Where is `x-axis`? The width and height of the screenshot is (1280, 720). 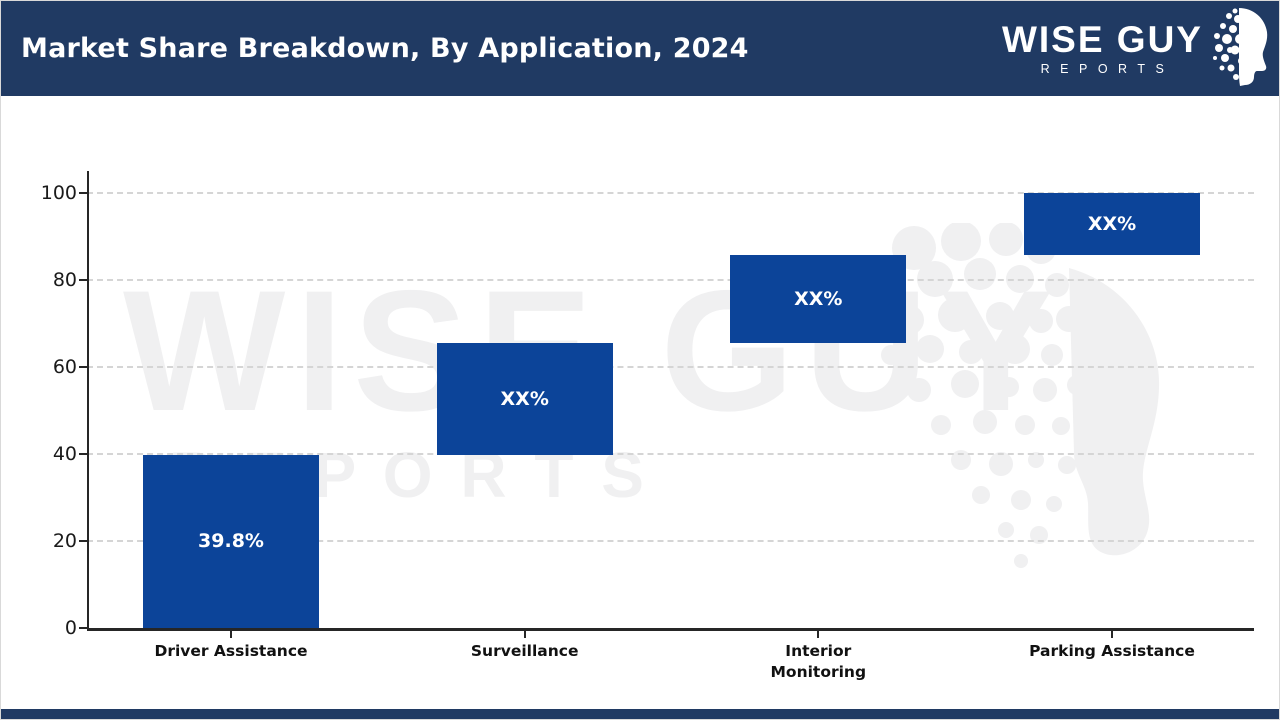
x-axis is located at coordinates (670, 629).